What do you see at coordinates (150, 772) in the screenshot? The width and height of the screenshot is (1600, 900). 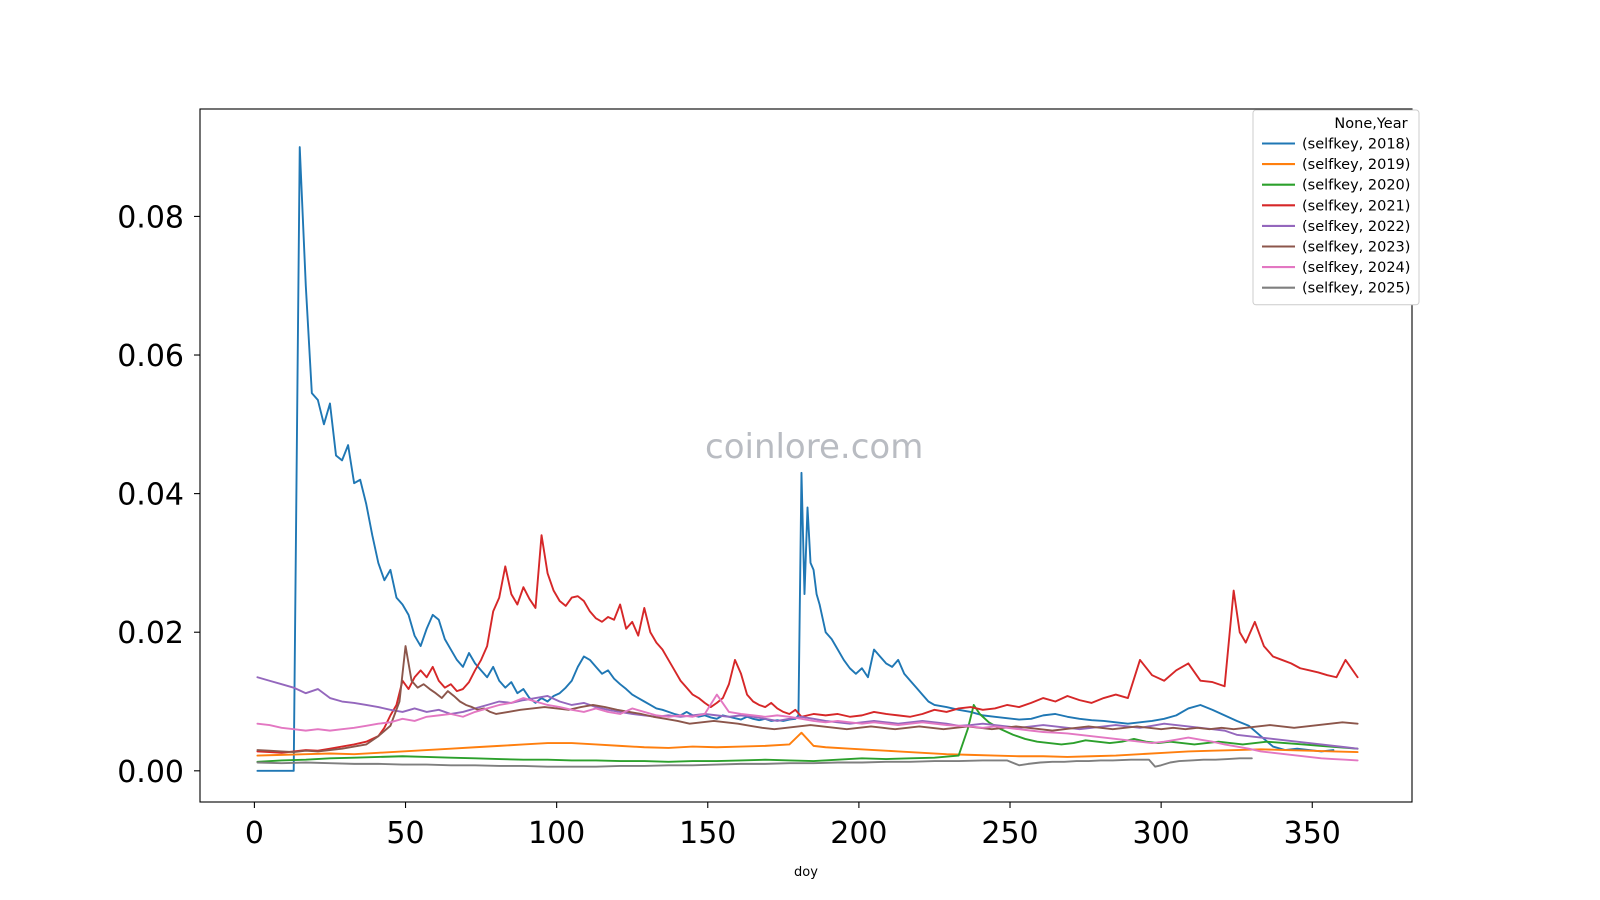 I see `y-tick-label: 0.00` at bounding box center [150, 772].